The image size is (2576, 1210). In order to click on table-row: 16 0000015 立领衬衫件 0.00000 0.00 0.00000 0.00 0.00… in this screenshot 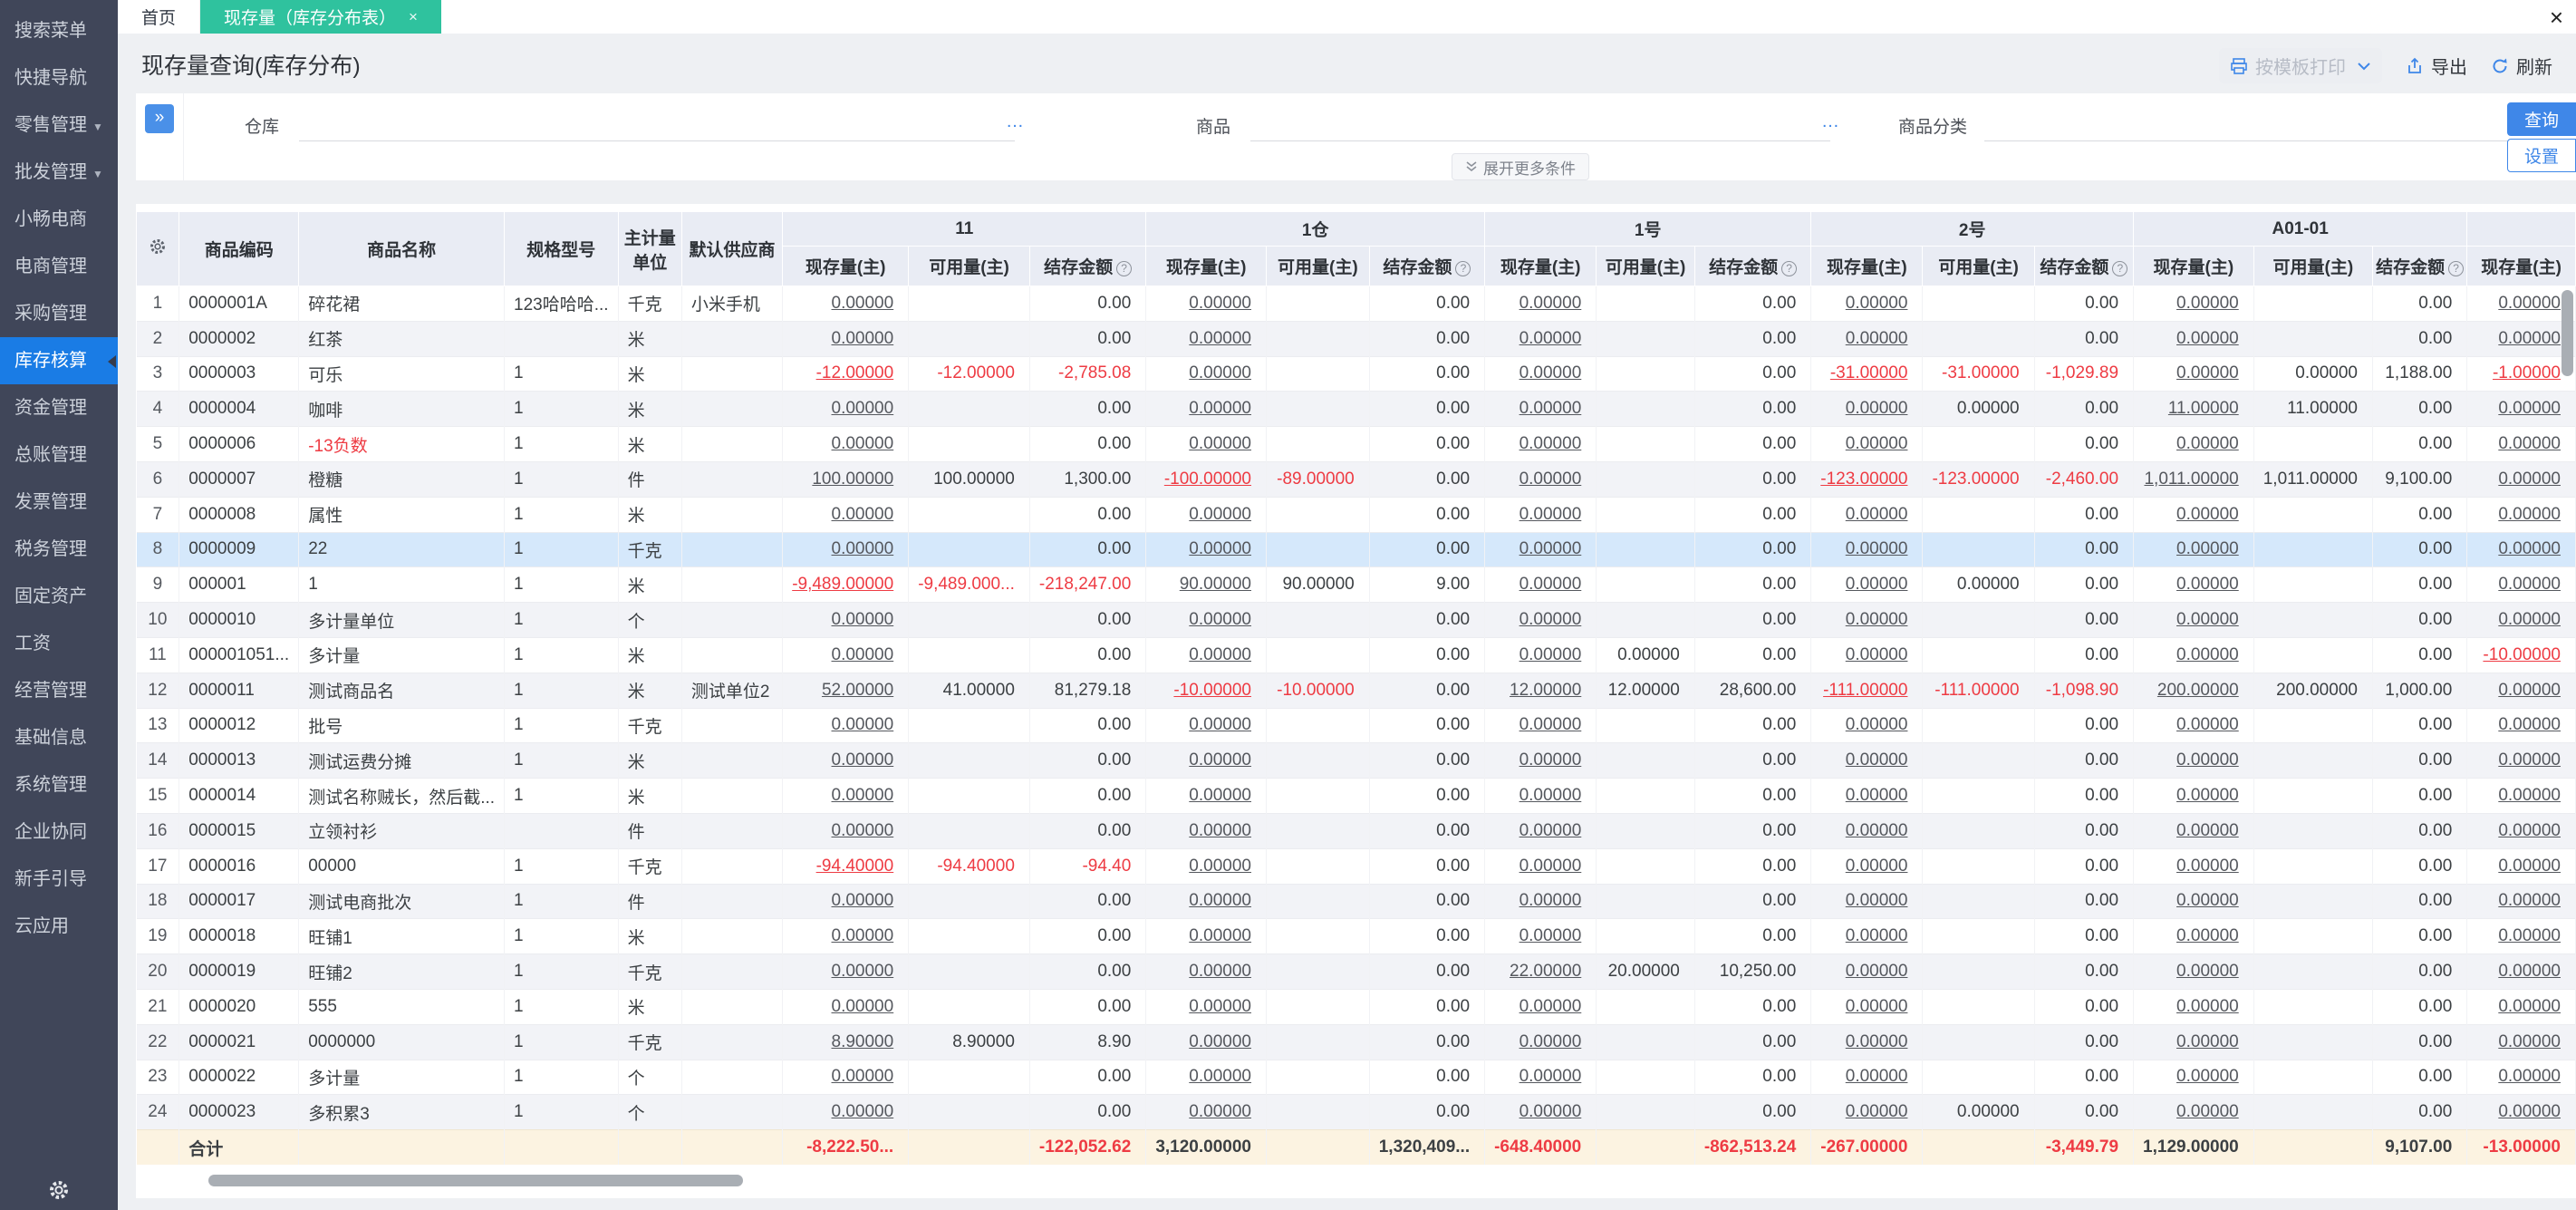, I will do `click(1356, 830)`.